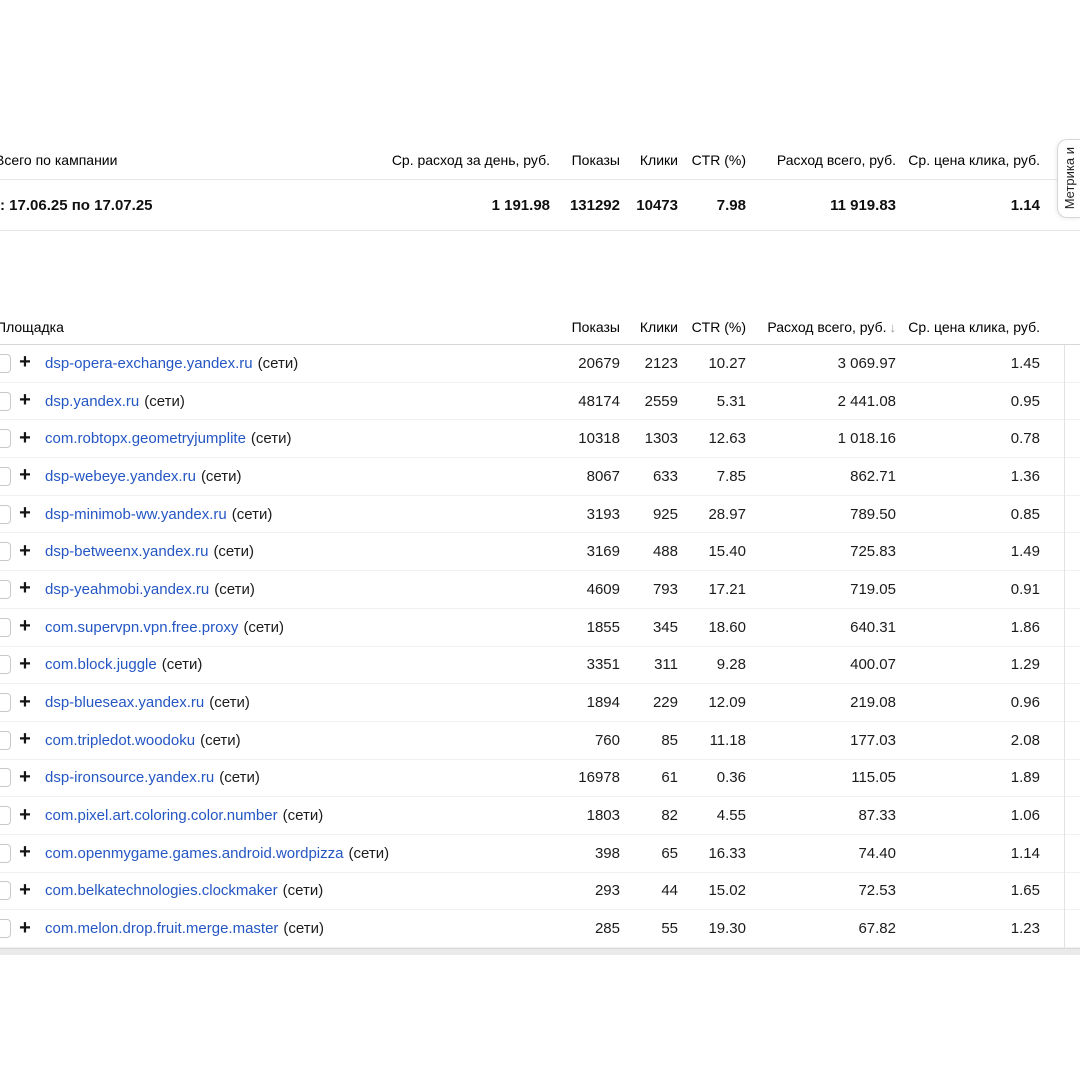  I want to click on platform-link: dsp.yandex.ru, so click(92, 401).